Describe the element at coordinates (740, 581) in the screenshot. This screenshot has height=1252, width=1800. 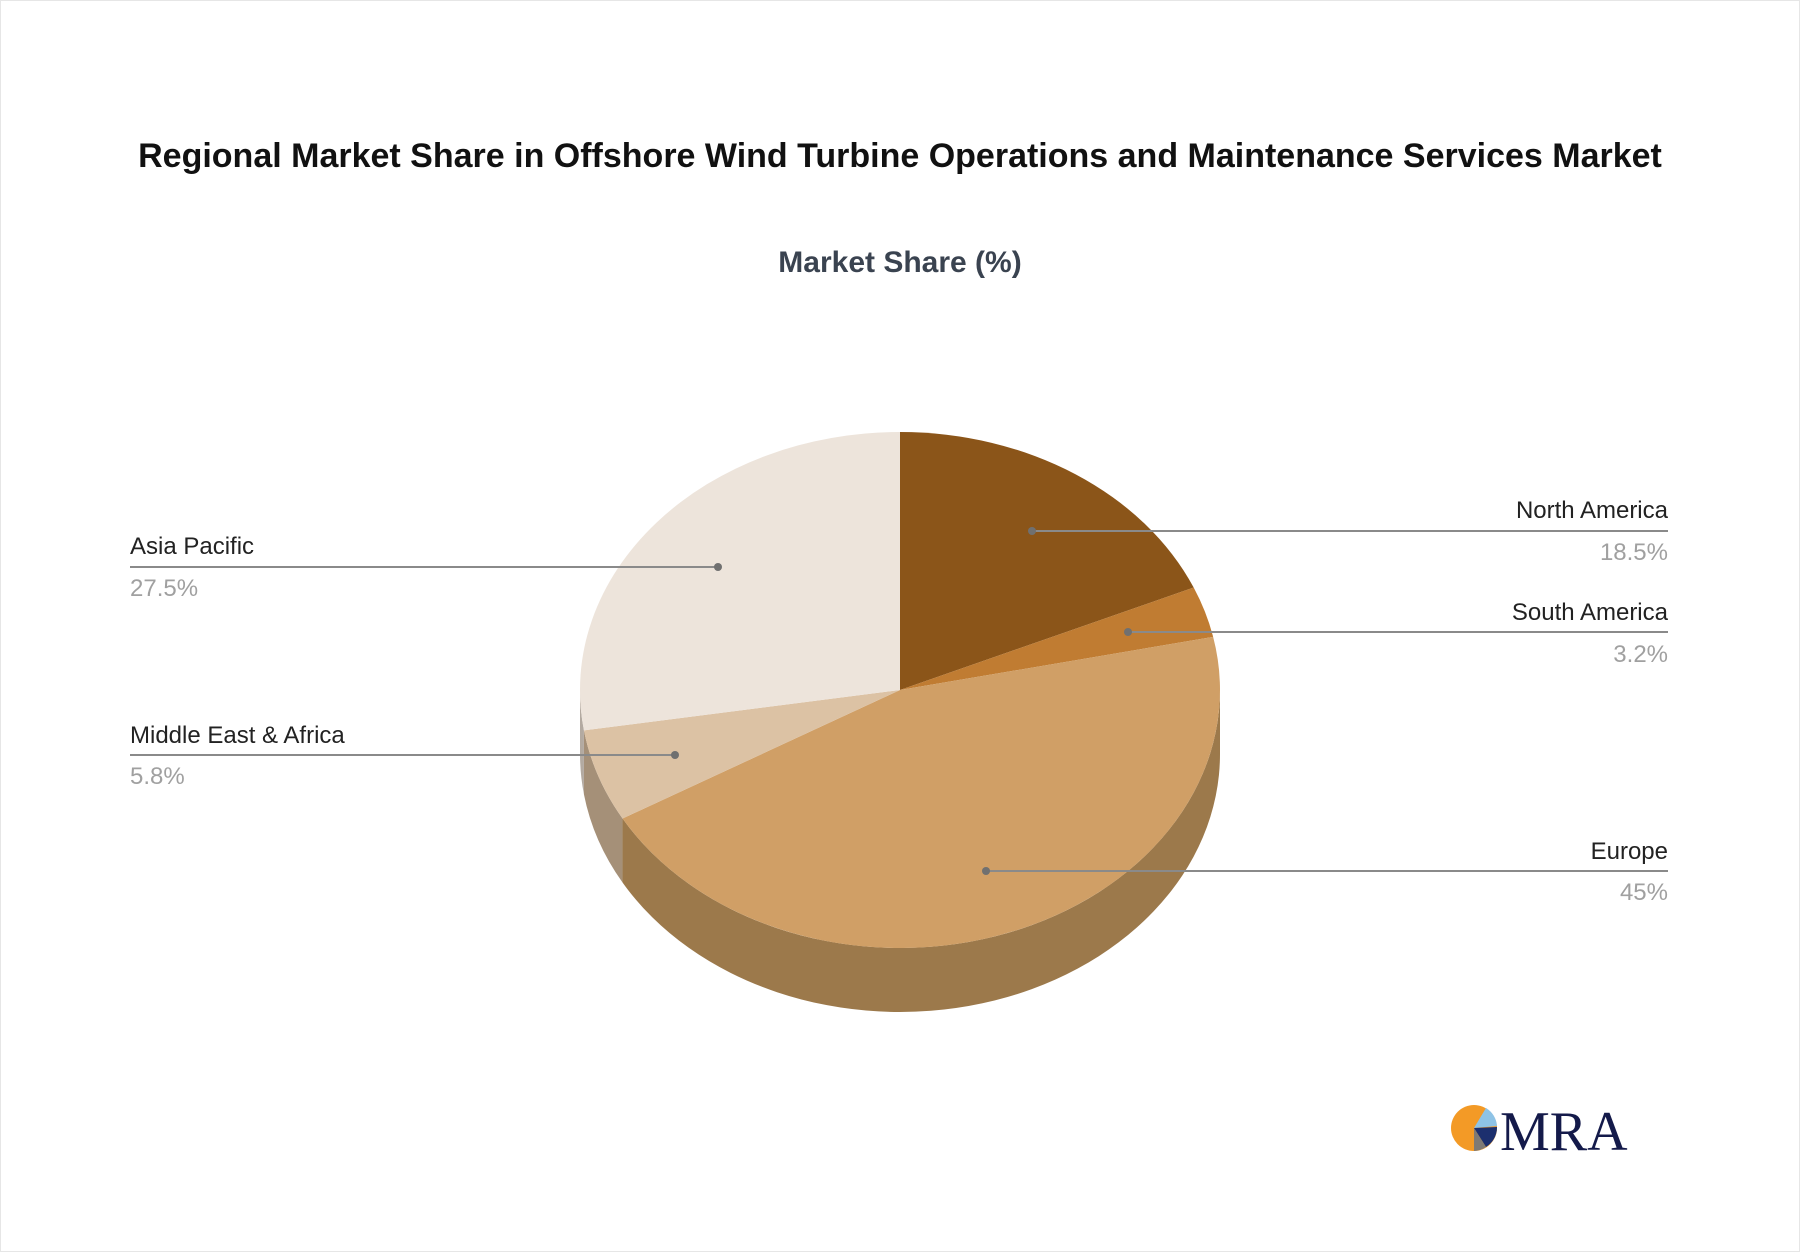
I see `pie-slice-asia-pacific` at that location.